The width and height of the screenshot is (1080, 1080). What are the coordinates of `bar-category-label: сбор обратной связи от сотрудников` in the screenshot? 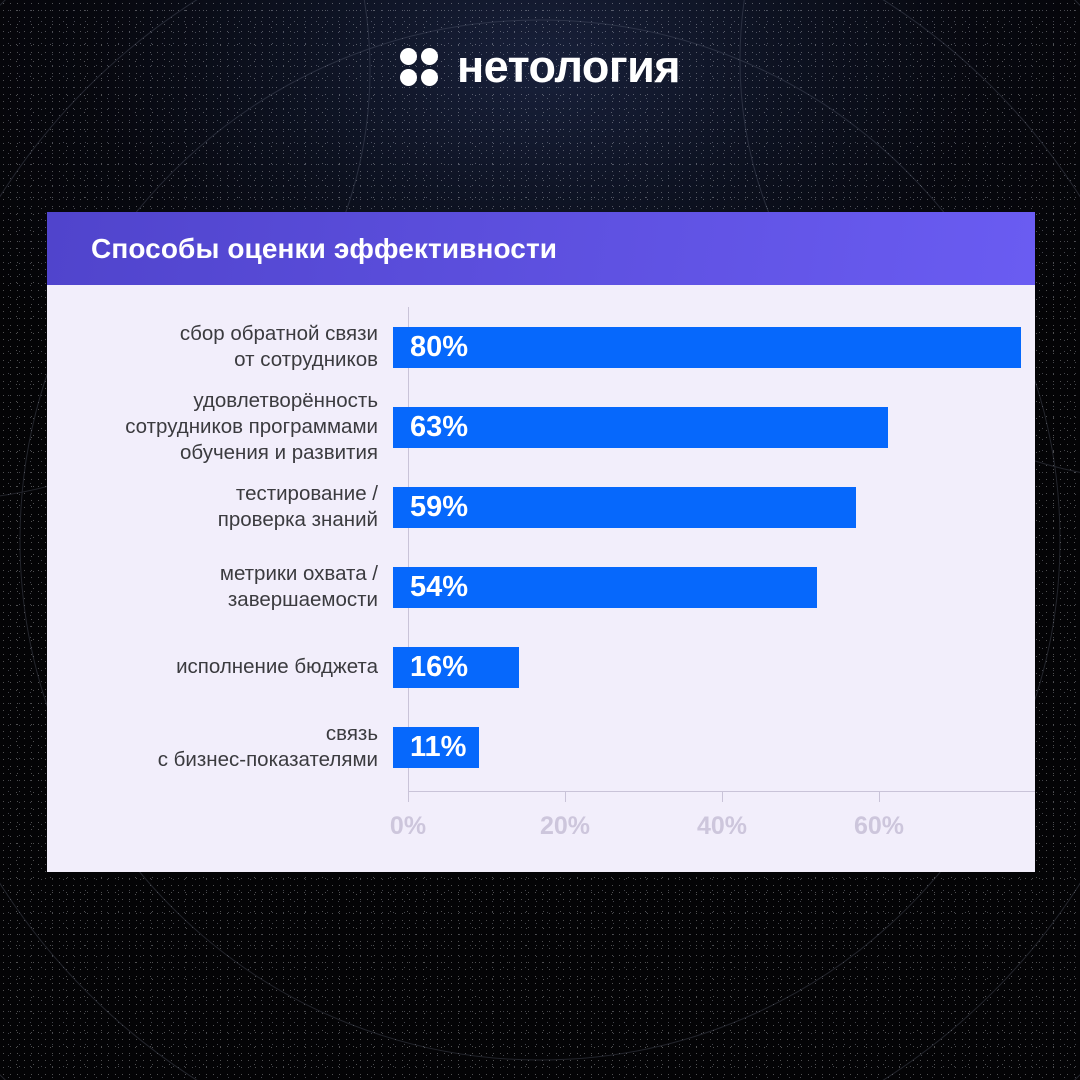 It's located at (278, 346).